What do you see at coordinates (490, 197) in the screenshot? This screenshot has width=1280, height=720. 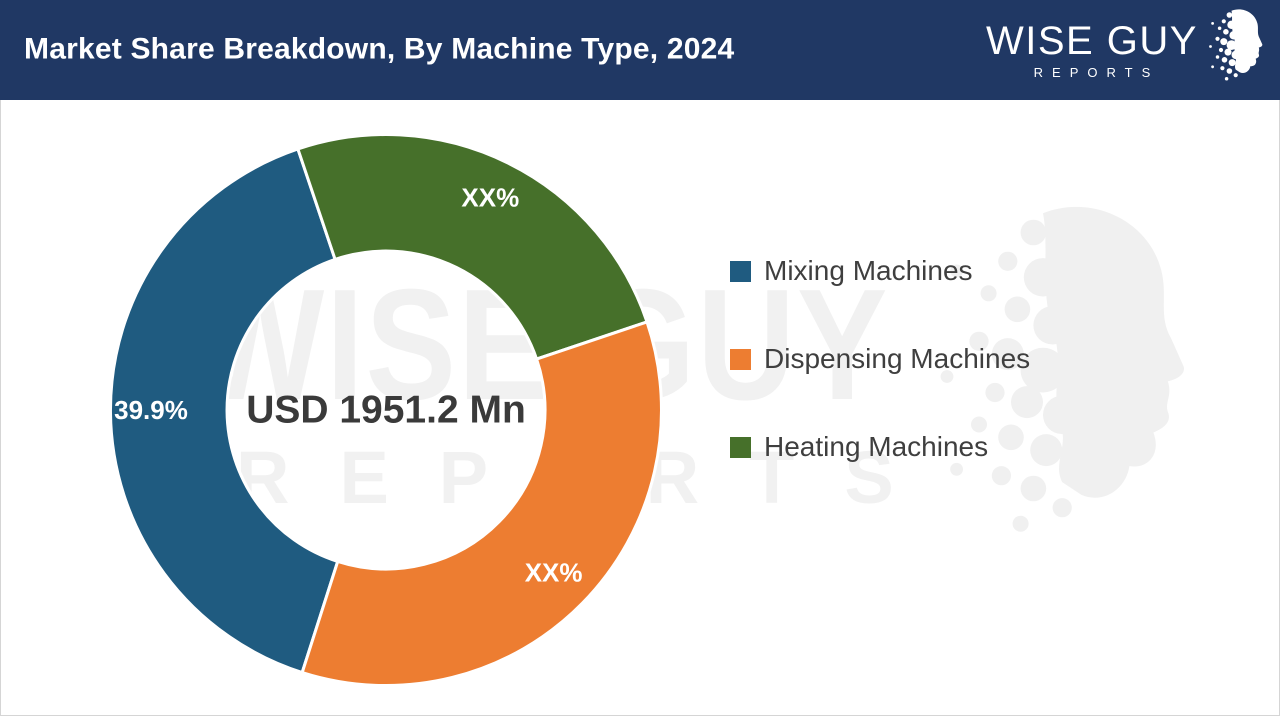 I see `segment-label-heating-machines: XX%` at bounding box center [490, 197].